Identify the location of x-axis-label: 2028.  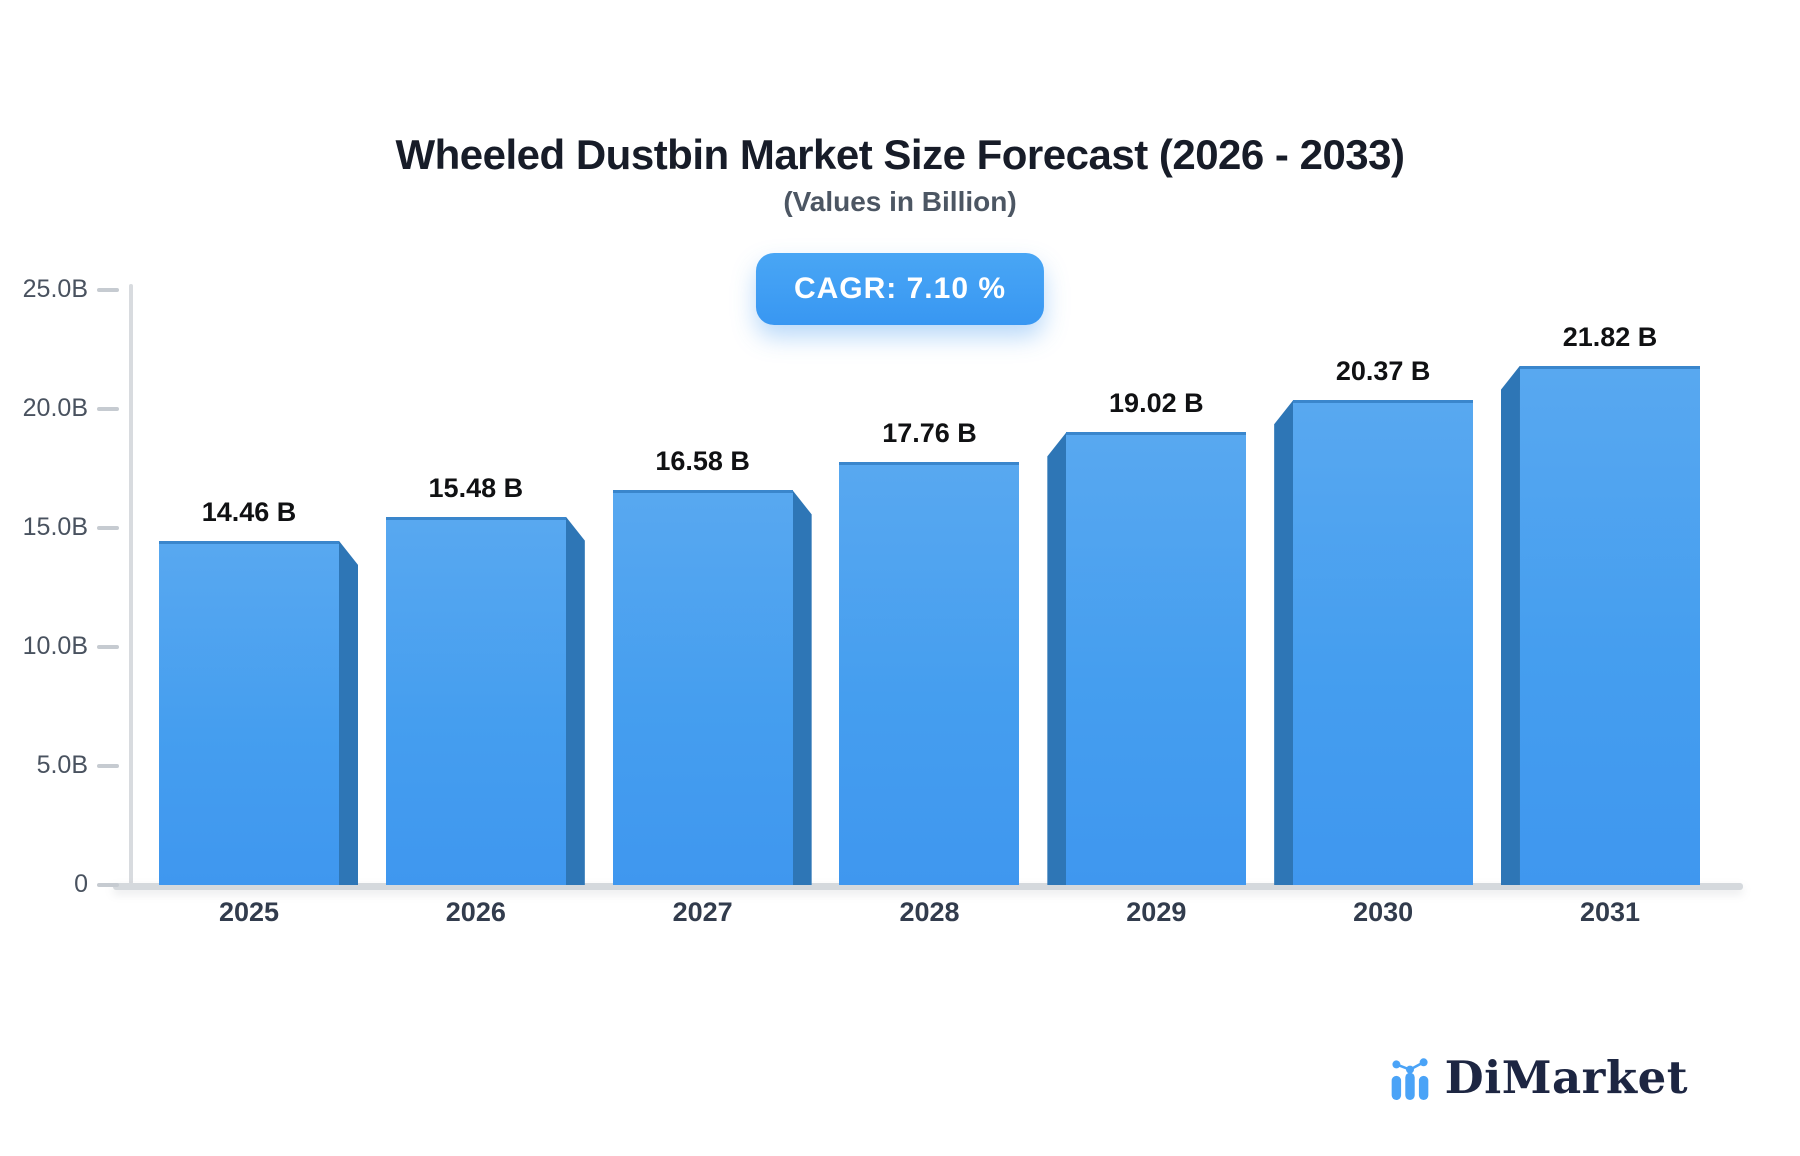
(929, 912).